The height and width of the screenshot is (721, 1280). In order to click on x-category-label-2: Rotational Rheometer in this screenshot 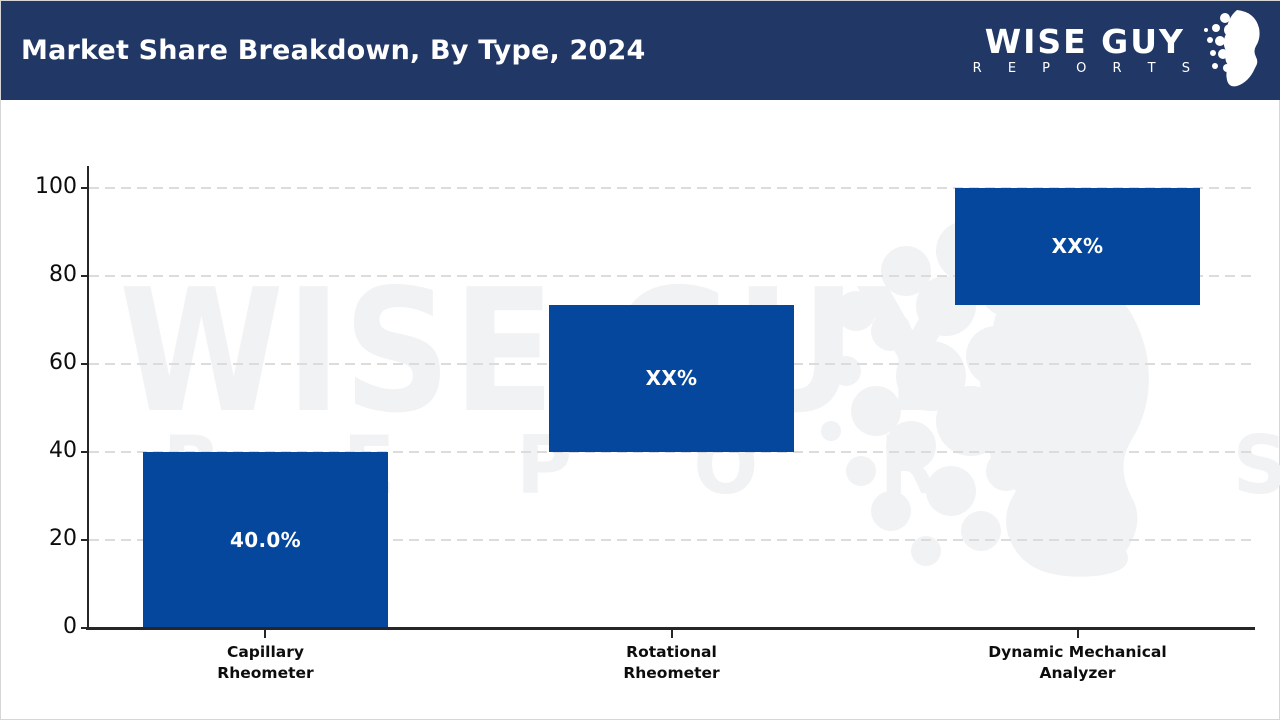, I will do `click(671, 662)`.